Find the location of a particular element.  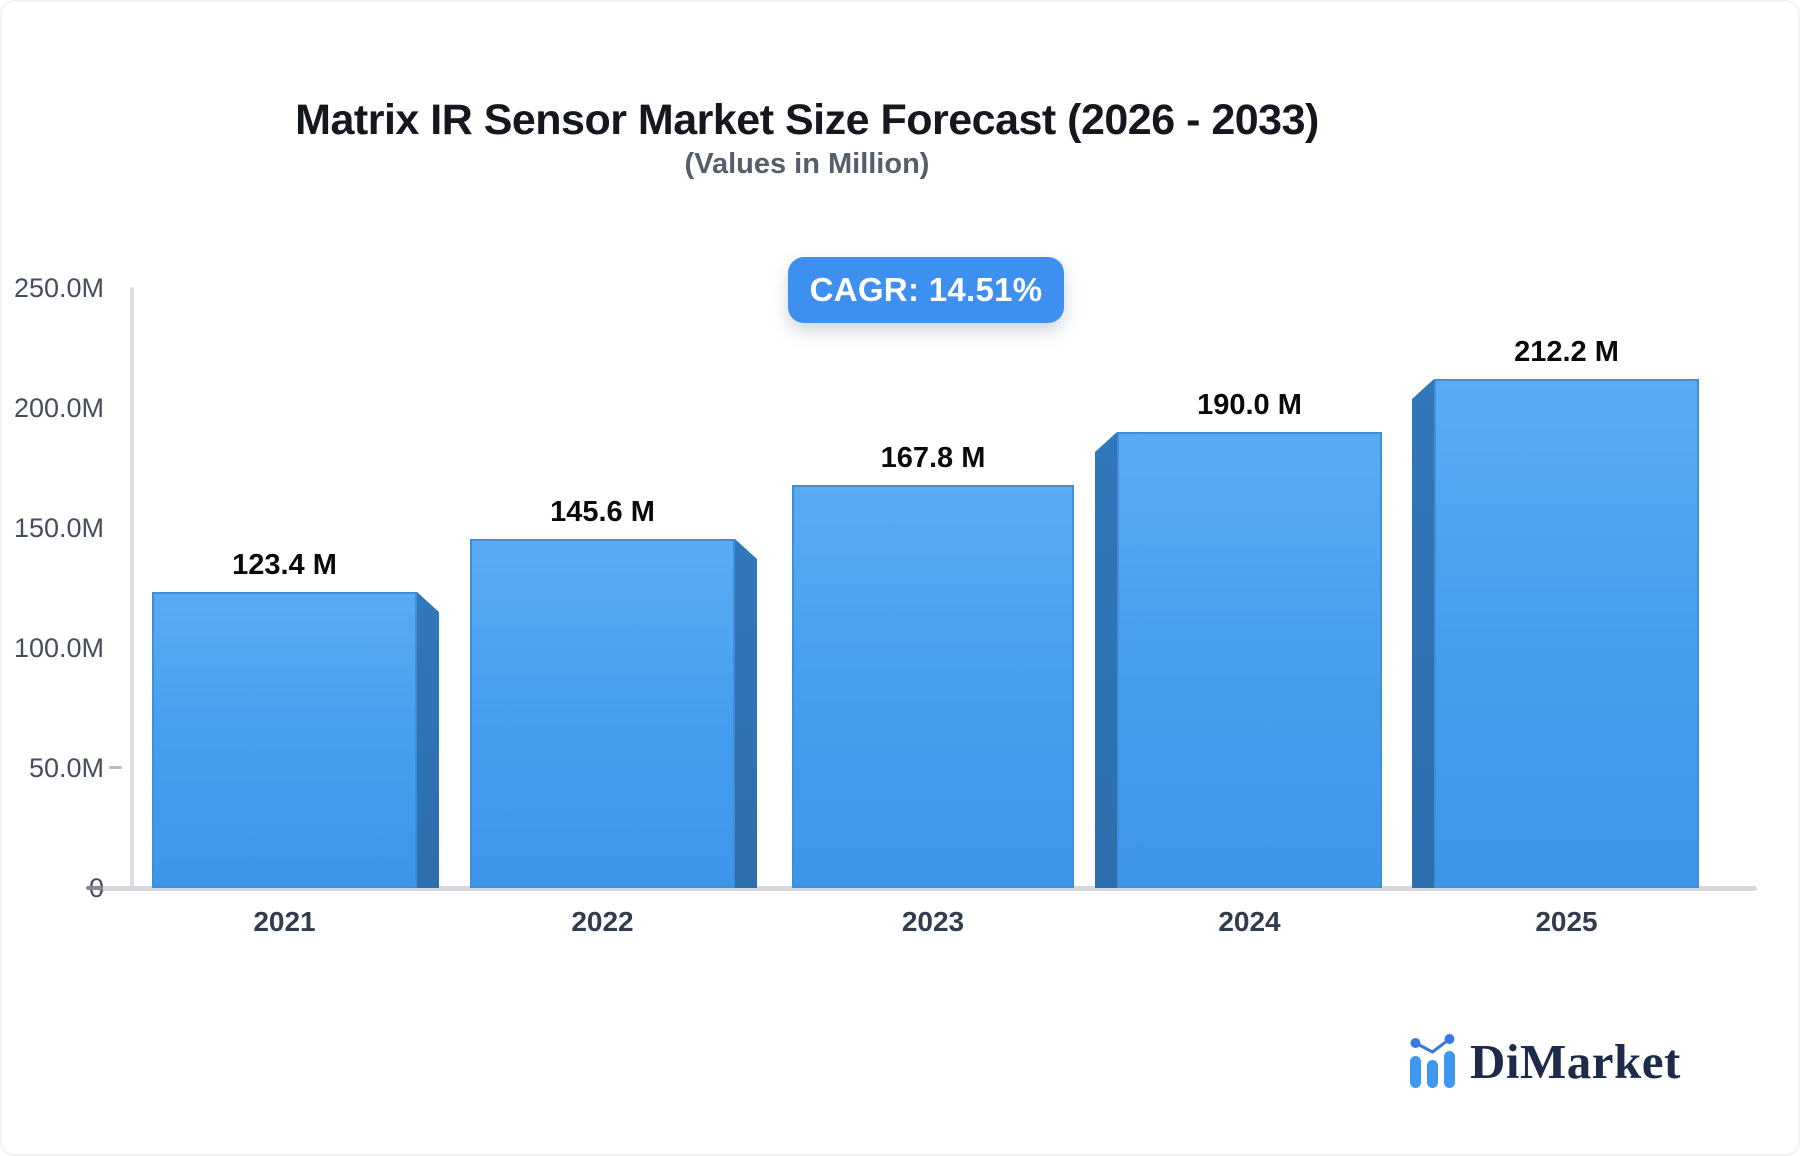

bar-2025-3d-side is located at coordinates (1423, 633).